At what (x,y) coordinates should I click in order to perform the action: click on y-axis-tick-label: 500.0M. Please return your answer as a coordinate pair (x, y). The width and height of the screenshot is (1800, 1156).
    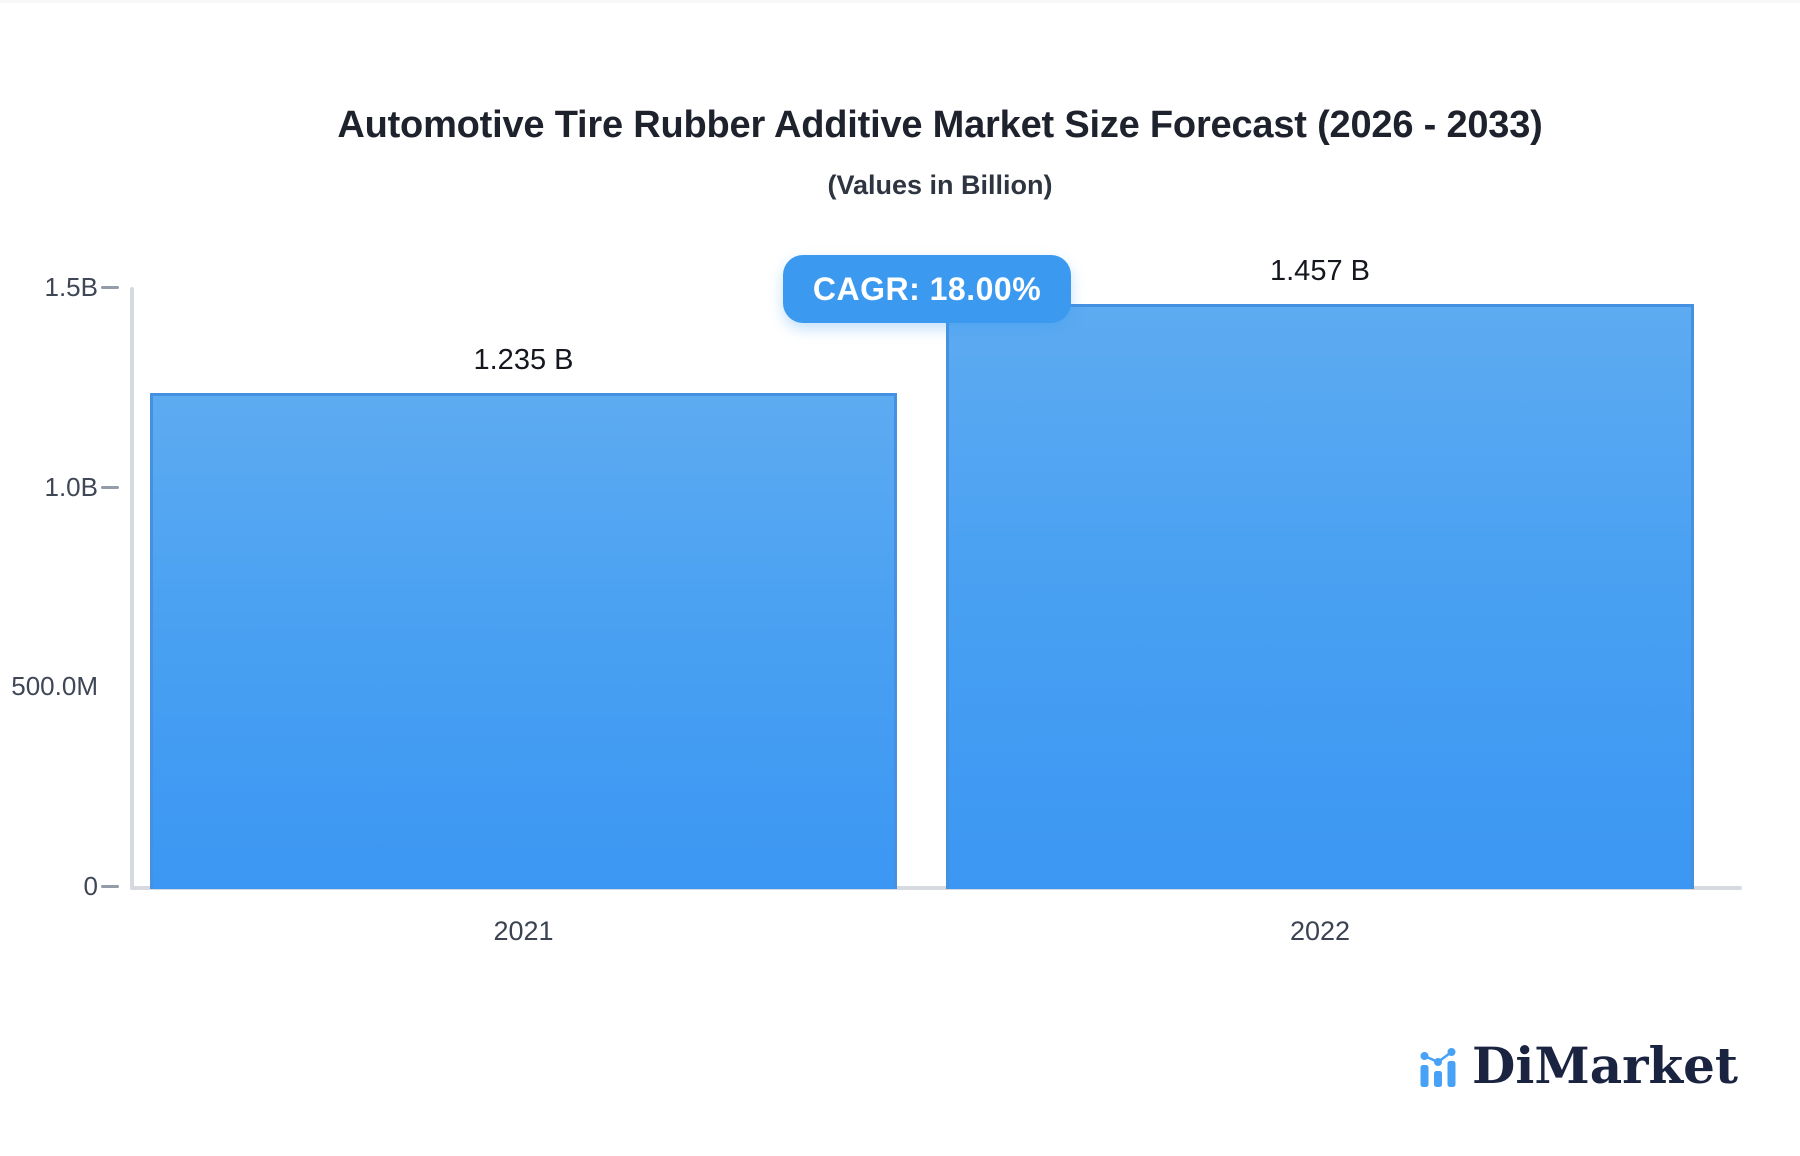
    Looking at the image, I should click on (54, 686).